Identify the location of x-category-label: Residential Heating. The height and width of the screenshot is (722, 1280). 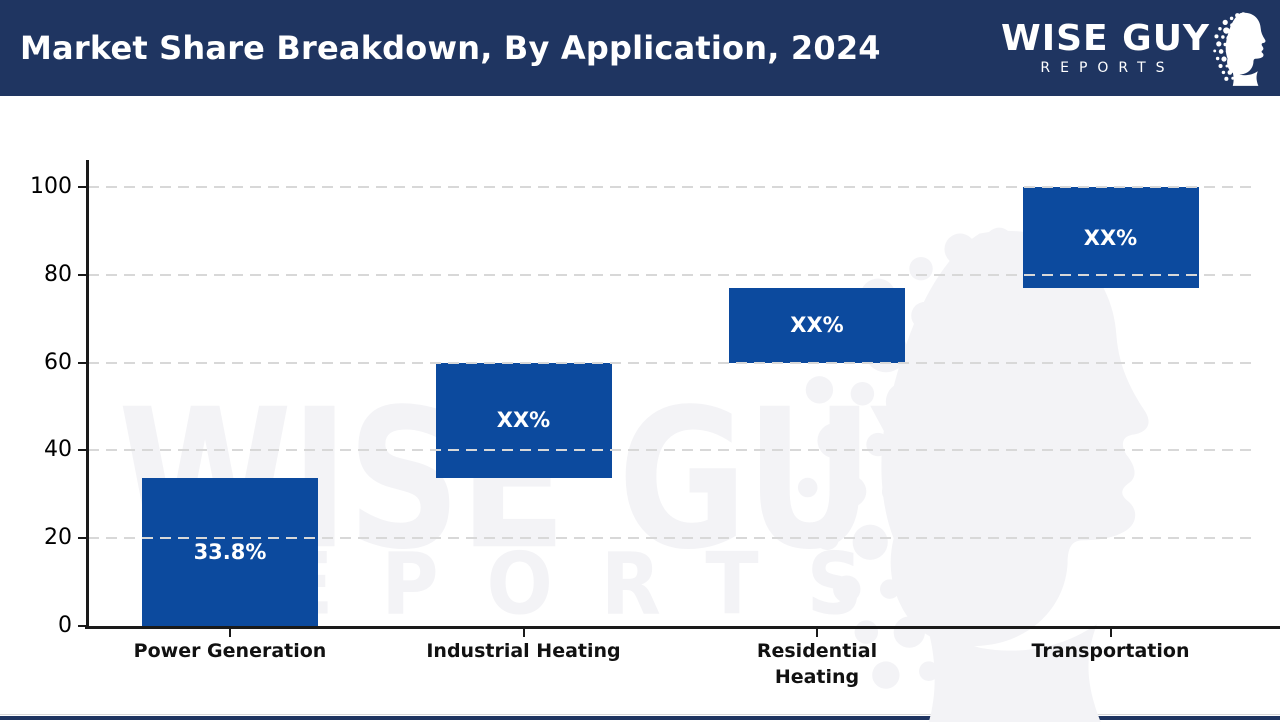
(817, 664).